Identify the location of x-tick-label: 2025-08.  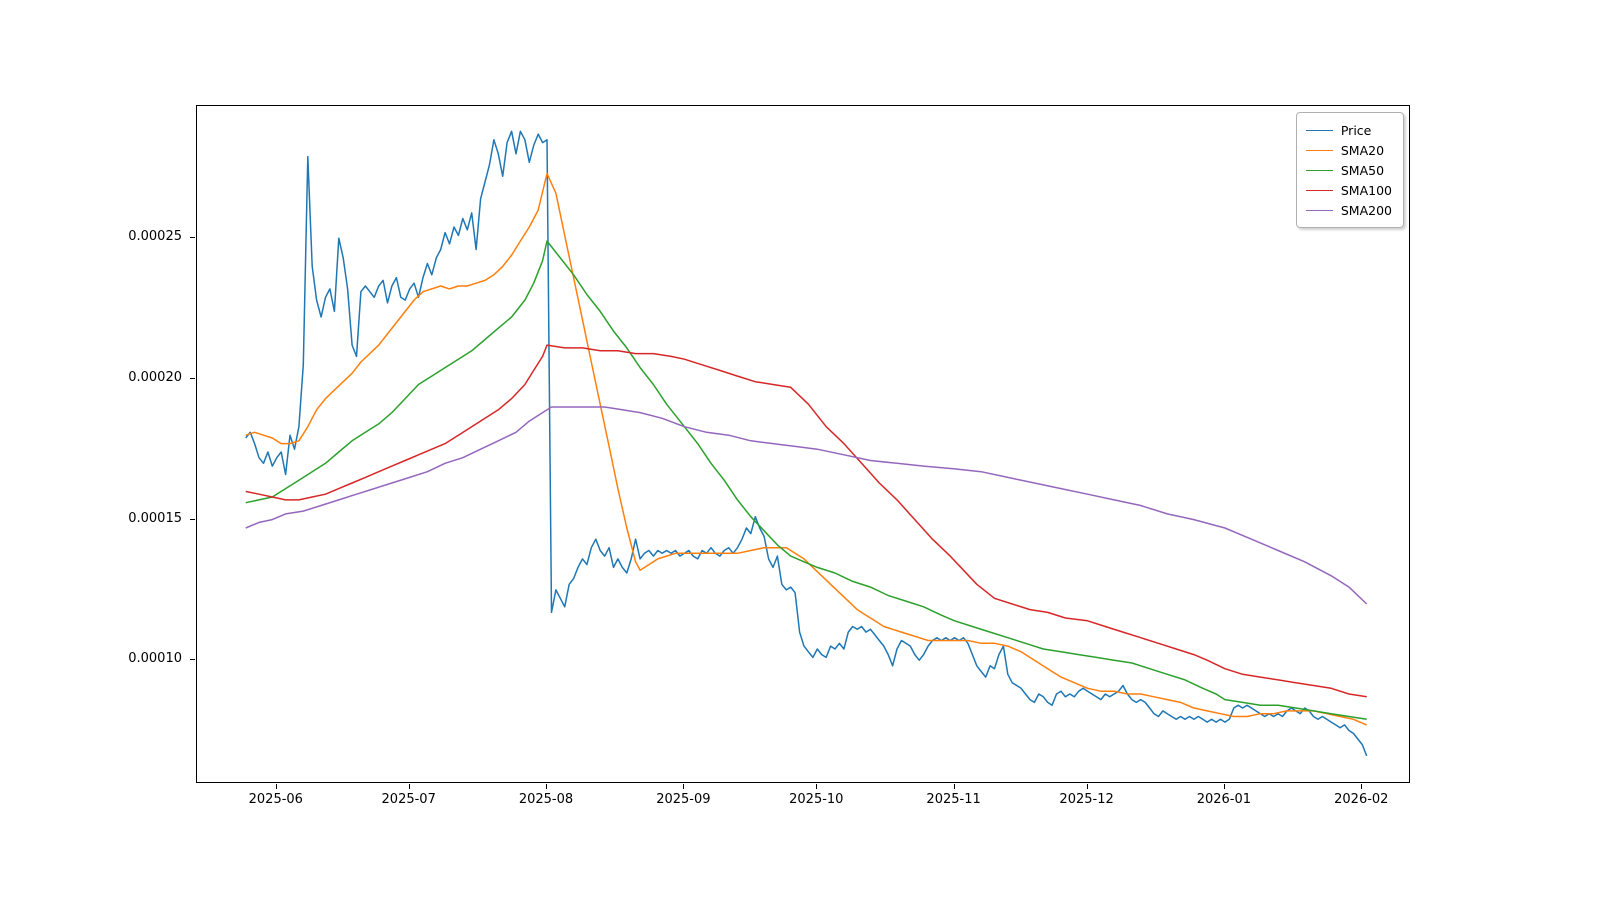
(546, 799).